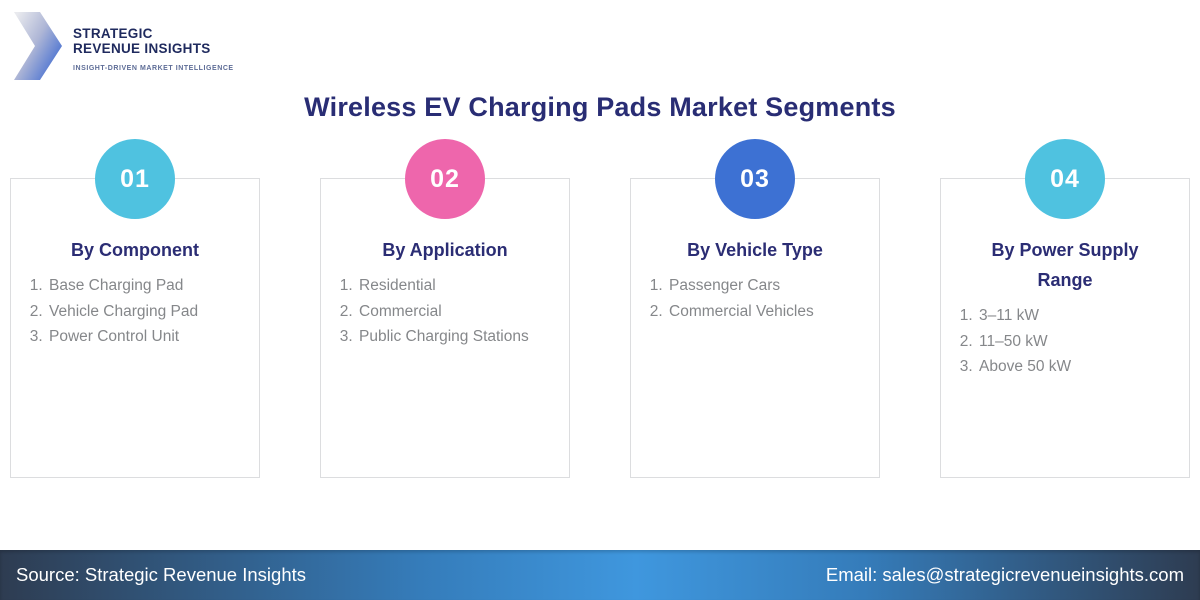  Describe the element at coordinates (153, 312) in the screenshot. I see `list-item: Vehicle Charging Pad` at that location.